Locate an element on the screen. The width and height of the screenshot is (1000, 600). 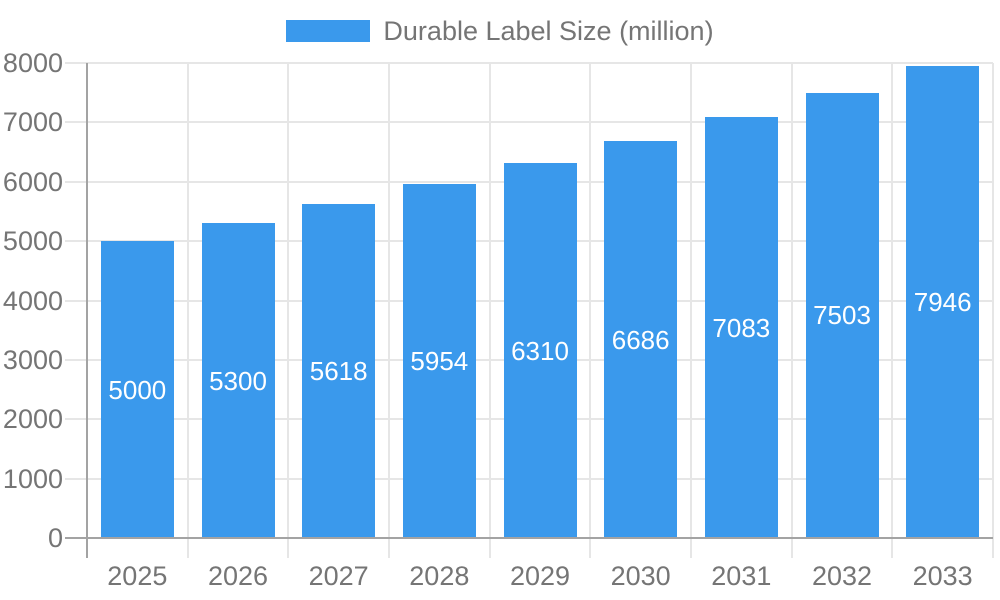
x-tick-label: 2025 is located at coordinates (137, 576).